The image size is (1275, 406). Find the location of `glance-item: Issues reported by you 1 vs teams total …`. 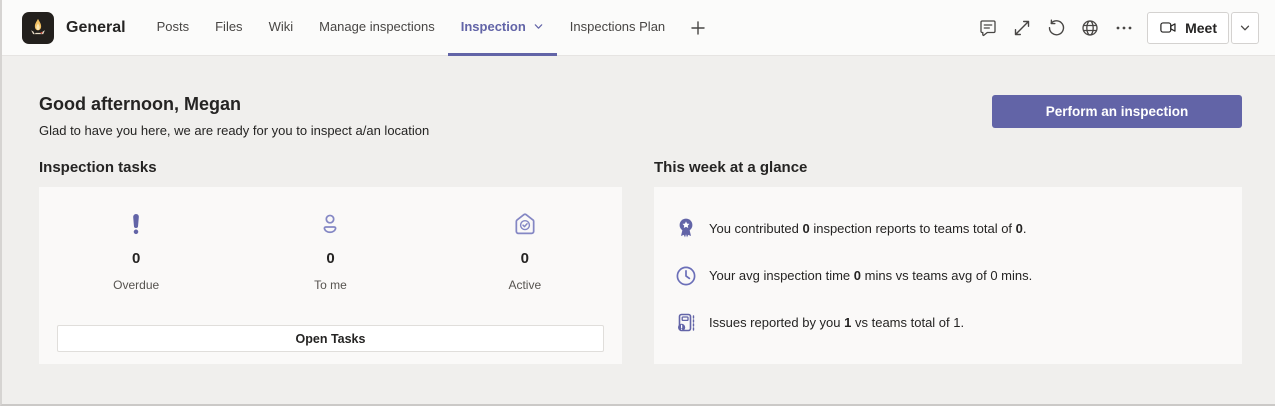

glance-item: Issues reported by you 1 vs teams total … is located at coordinates (948, 323).